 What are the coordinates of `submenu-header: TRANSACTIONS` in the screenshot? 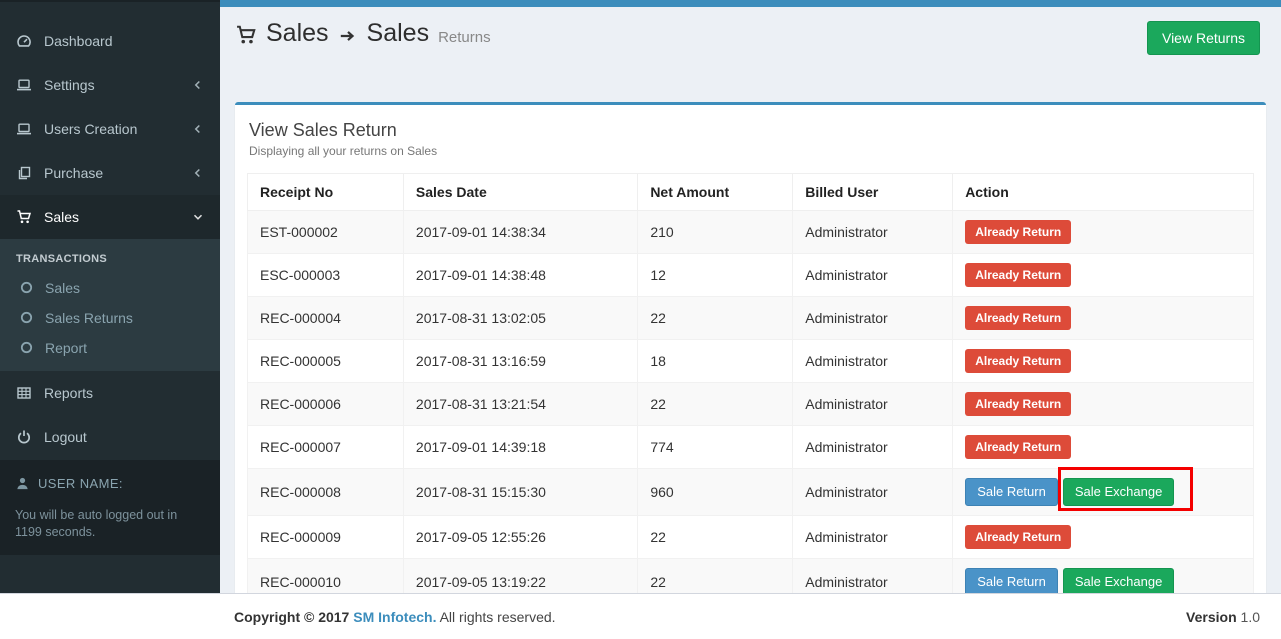 It's located at (61, 259).